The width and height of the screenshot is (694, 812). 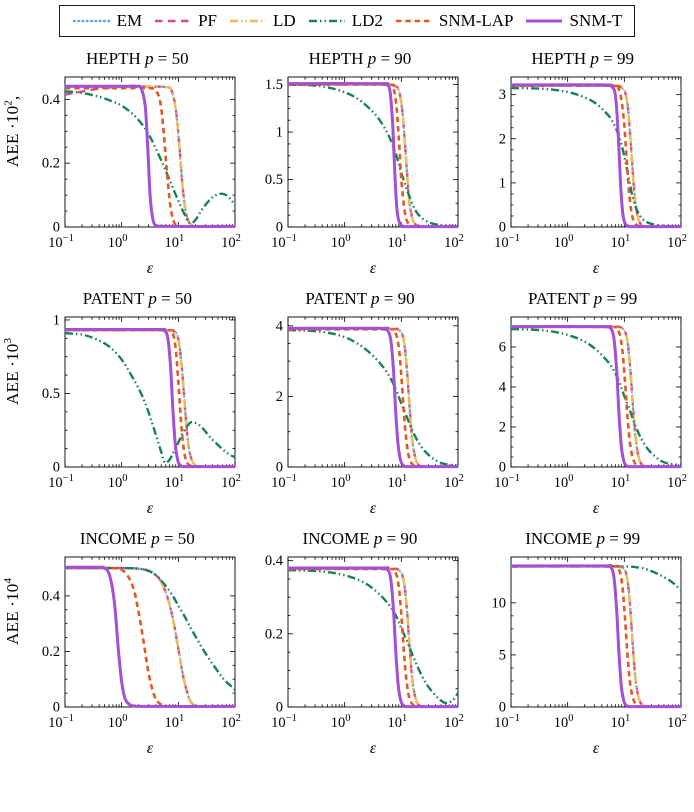 I want to click on y-tick-label: 0.5, so click(x=274, y=180).